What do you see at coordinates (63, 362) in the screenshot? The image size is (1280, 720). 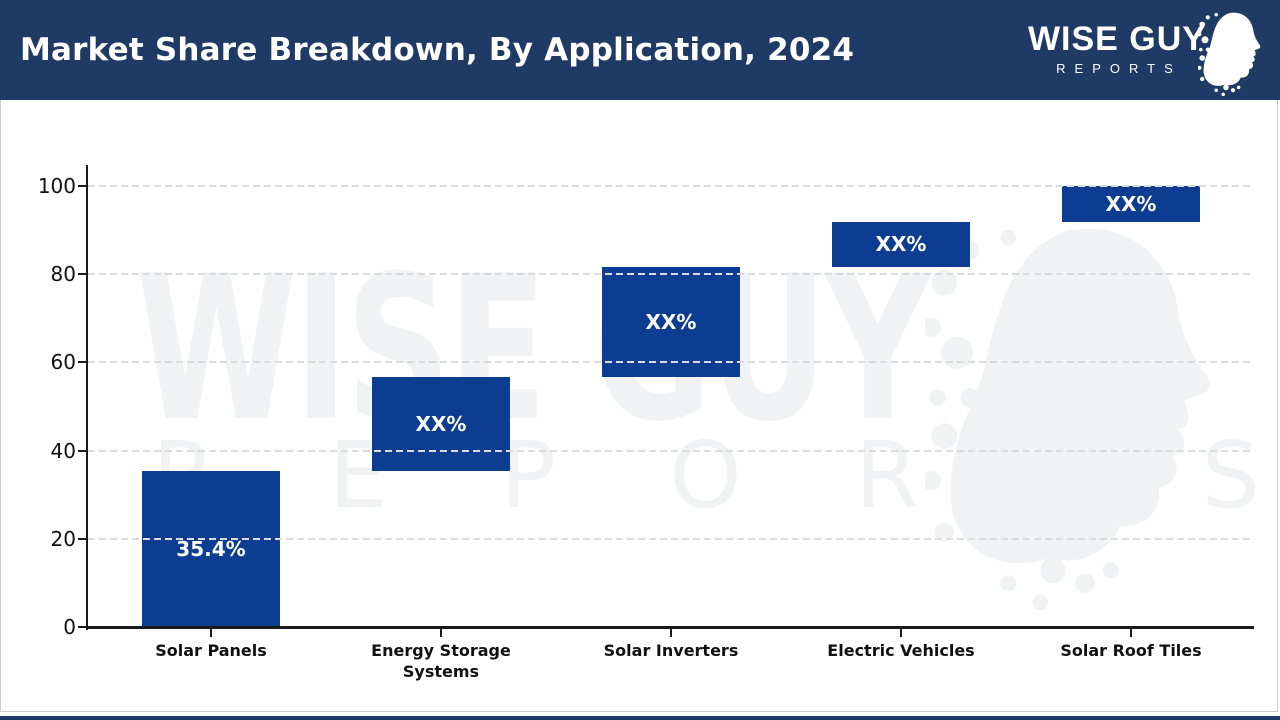 I see `y-tick-label: 60` at bounding box center [63, 362].